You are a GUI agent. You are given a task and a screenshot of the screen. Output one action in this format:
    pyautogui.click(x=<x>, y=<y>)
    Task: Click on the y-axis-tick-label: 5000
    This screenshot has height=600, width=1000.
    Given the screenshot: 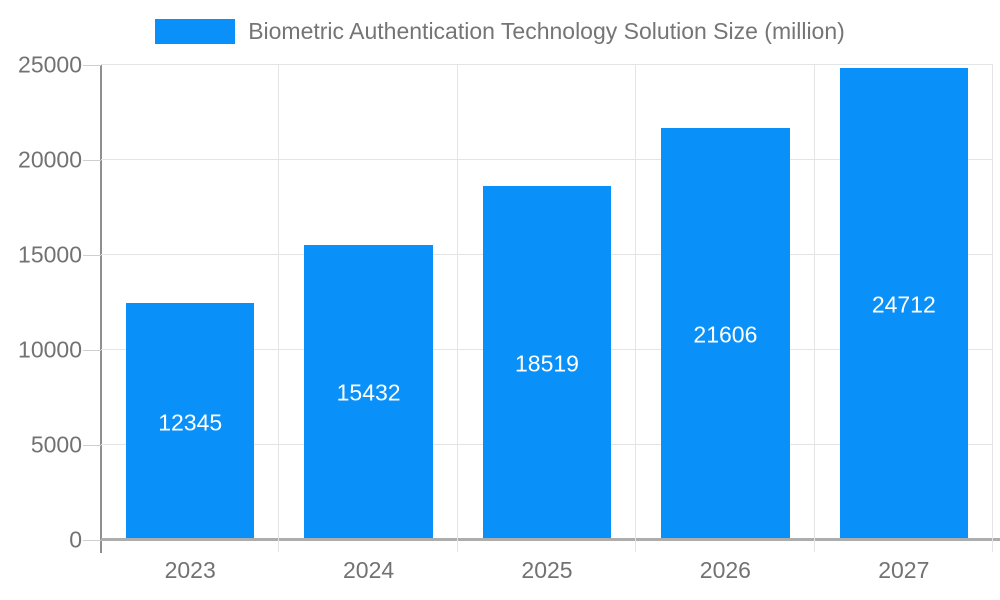 What is the action you would take?
    pyautogui.click(x=56, y=444)
    